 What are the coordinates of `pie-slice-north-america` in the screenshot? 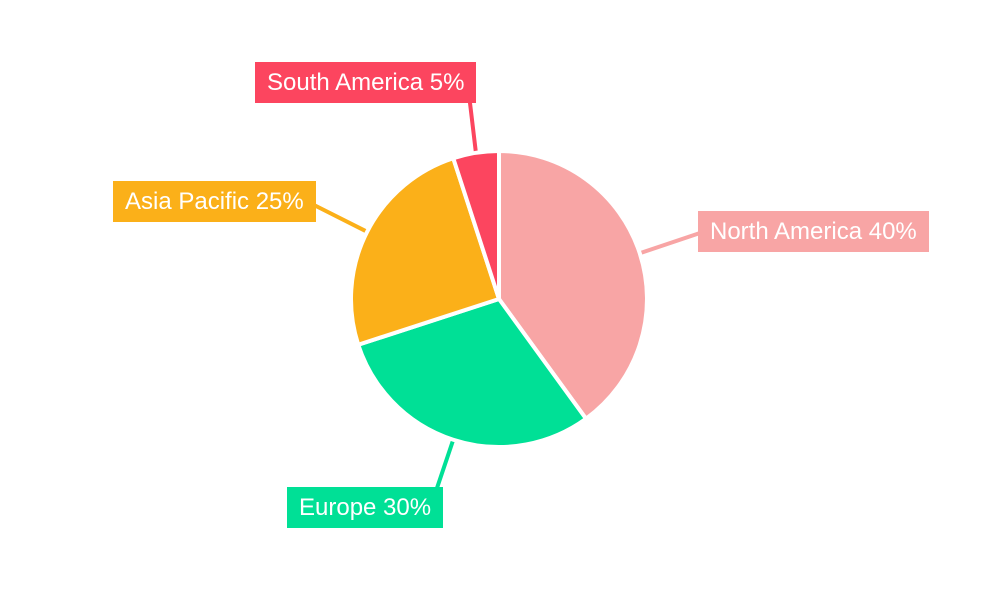 It's located at (573, 285).